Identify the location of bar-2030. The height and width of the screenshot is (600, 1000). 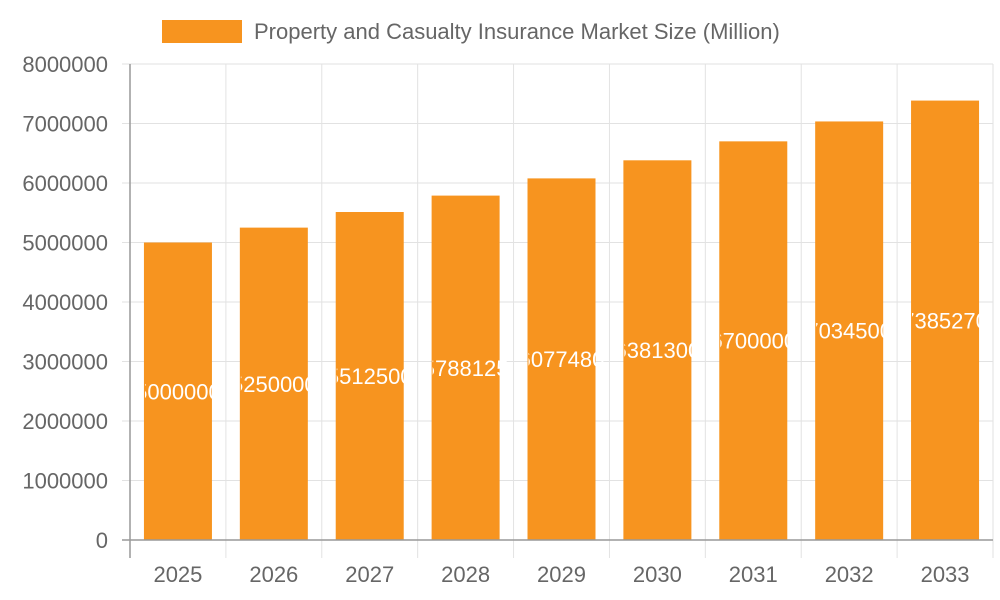
(657, 350).